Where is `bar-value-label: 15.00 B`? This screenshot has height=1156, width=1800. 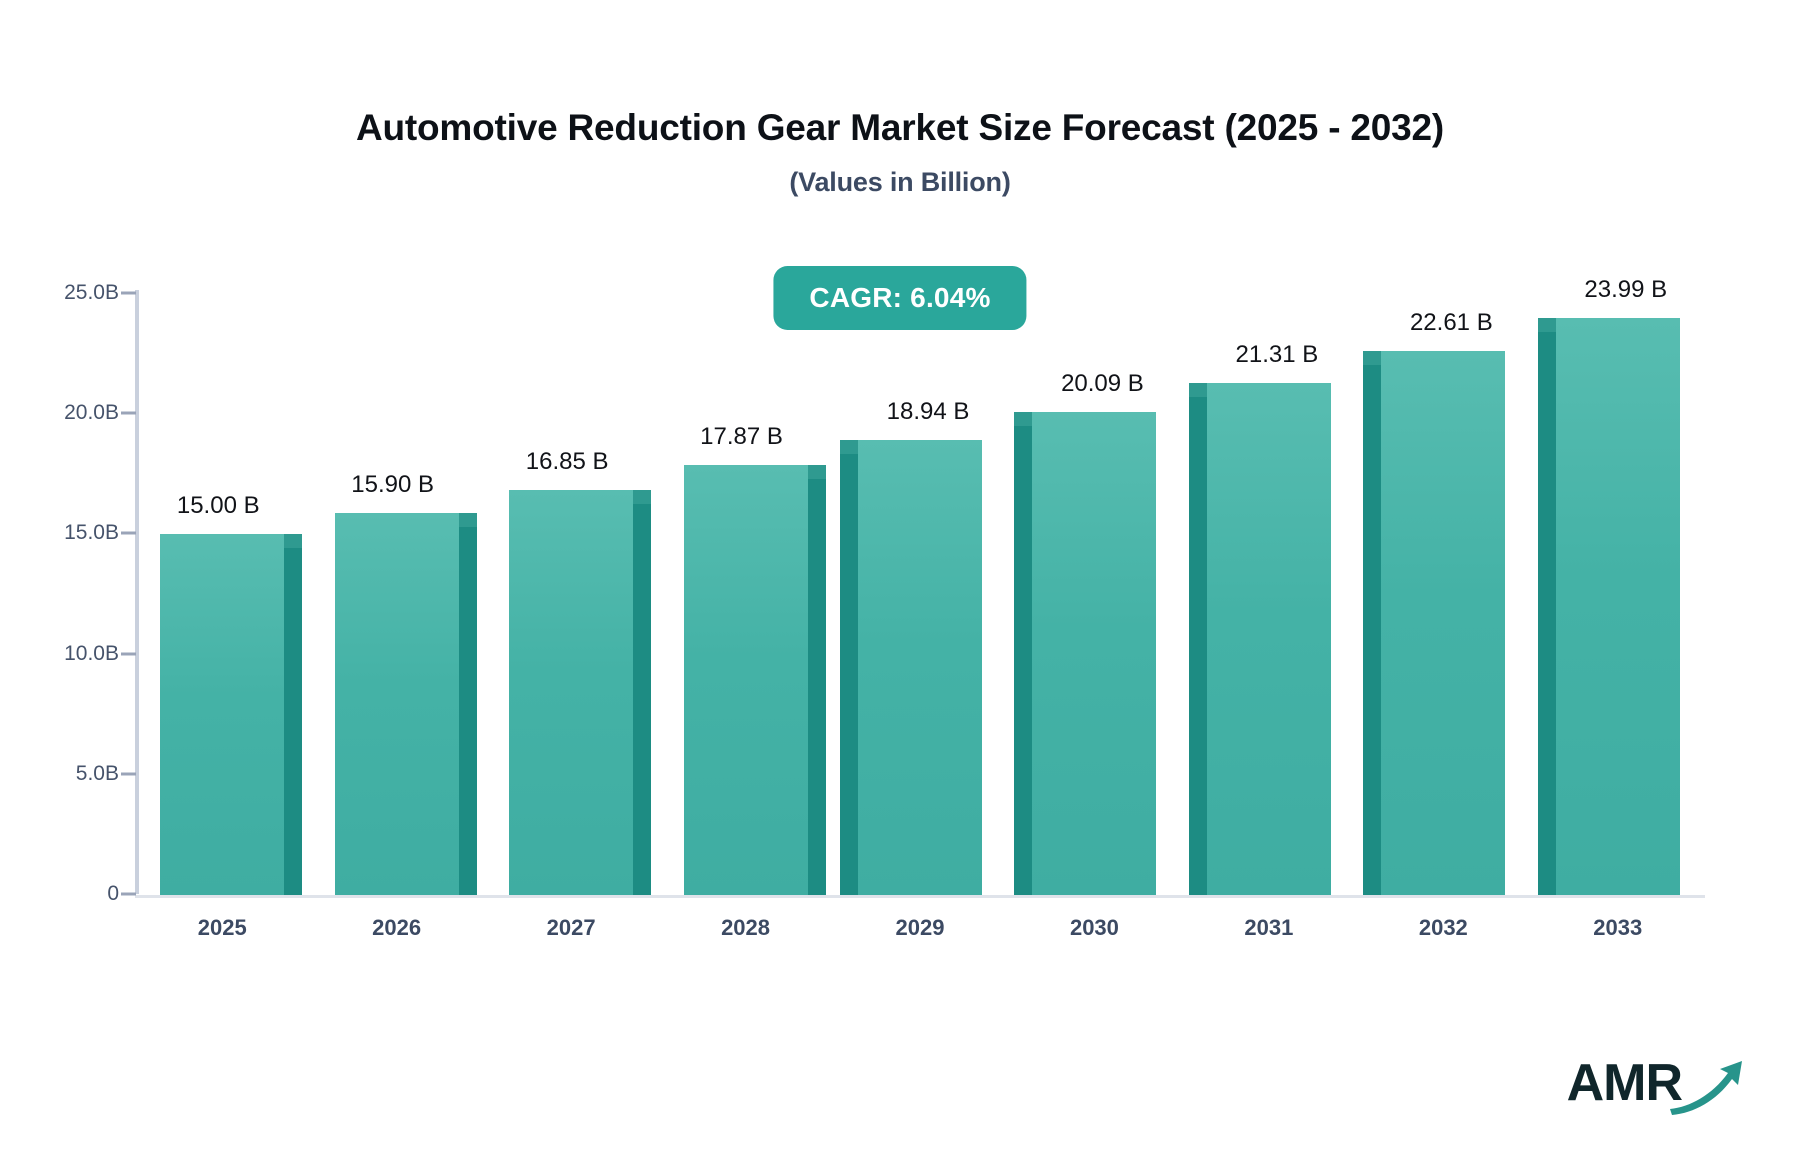
bar-value-label: 15.00 B is located at coordinates (218, 506).